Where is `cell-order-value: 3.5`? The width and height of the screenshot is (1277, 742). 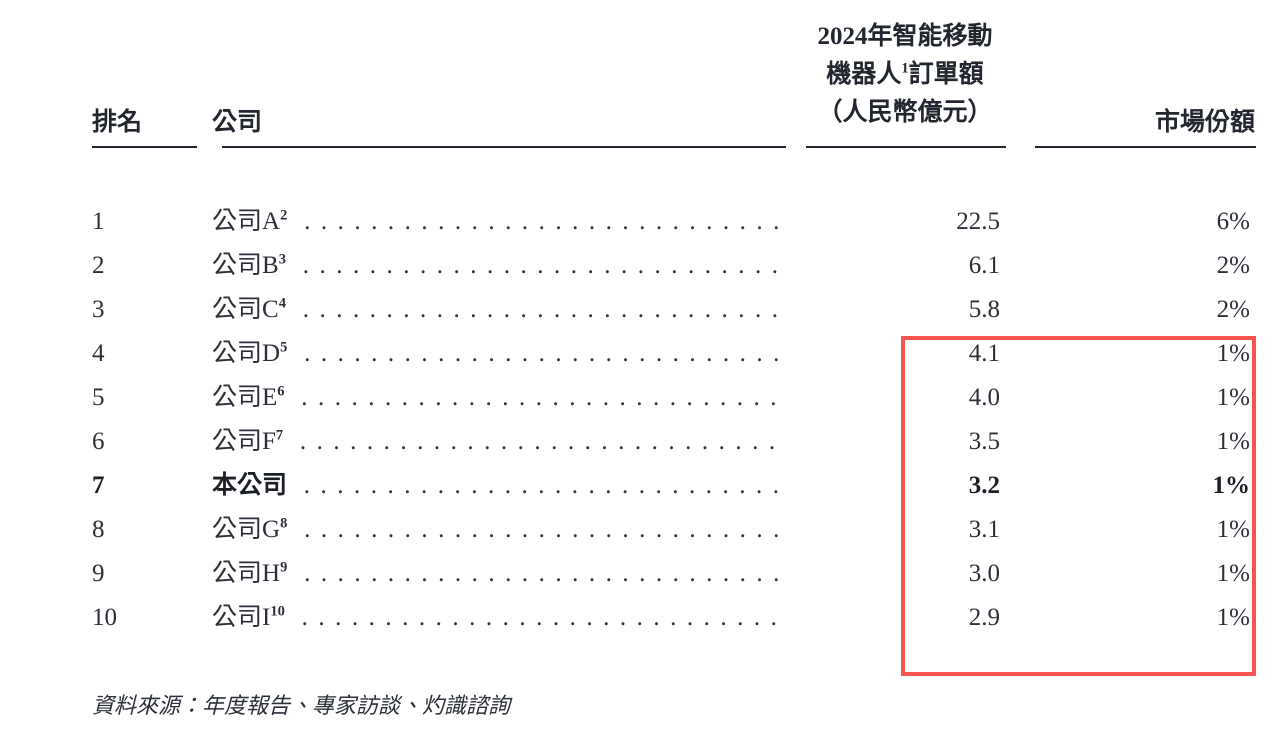
cell-order-value: 3.5 is located at coordinates (984, 441).